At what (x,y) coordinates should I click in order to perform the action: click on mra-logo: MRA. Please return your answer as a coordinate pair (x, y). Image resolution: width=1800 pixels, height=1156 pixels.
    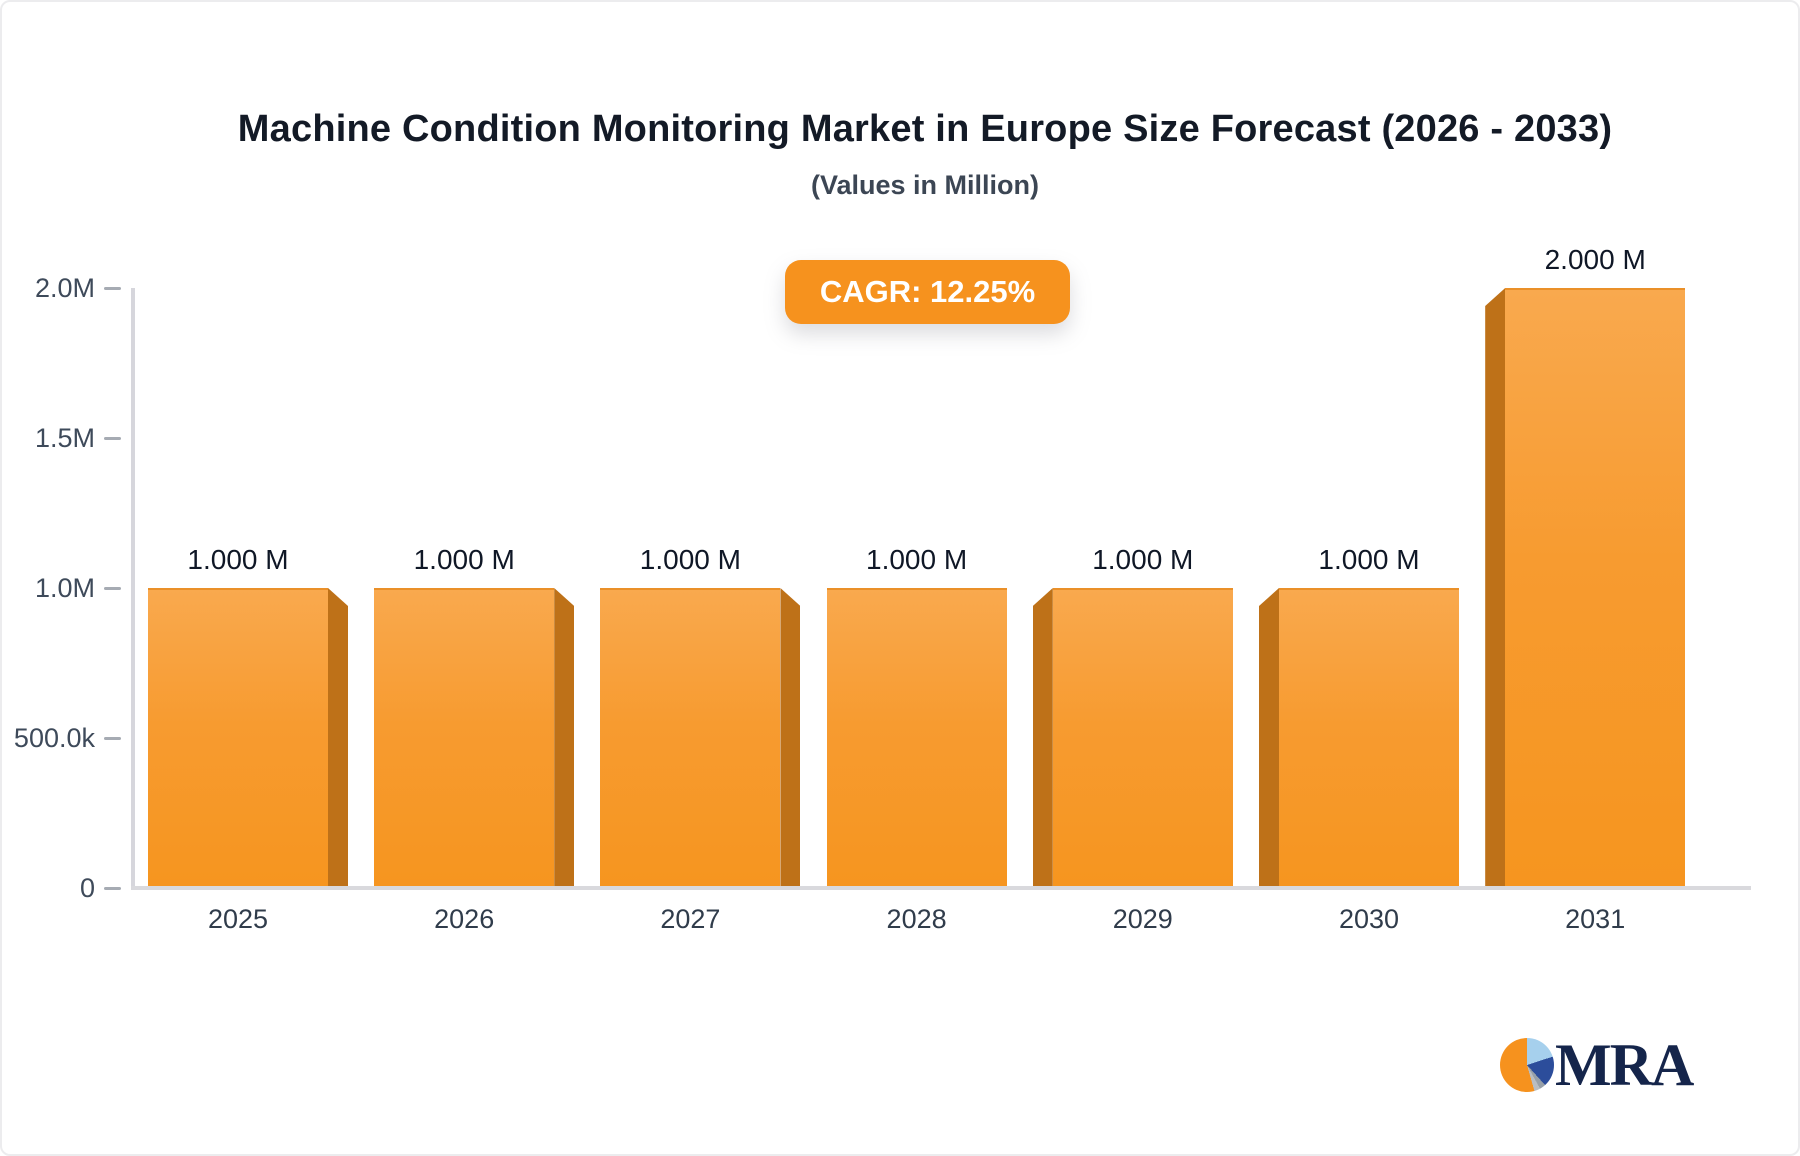
    Looking at the image, I should click on (1597, 1065).